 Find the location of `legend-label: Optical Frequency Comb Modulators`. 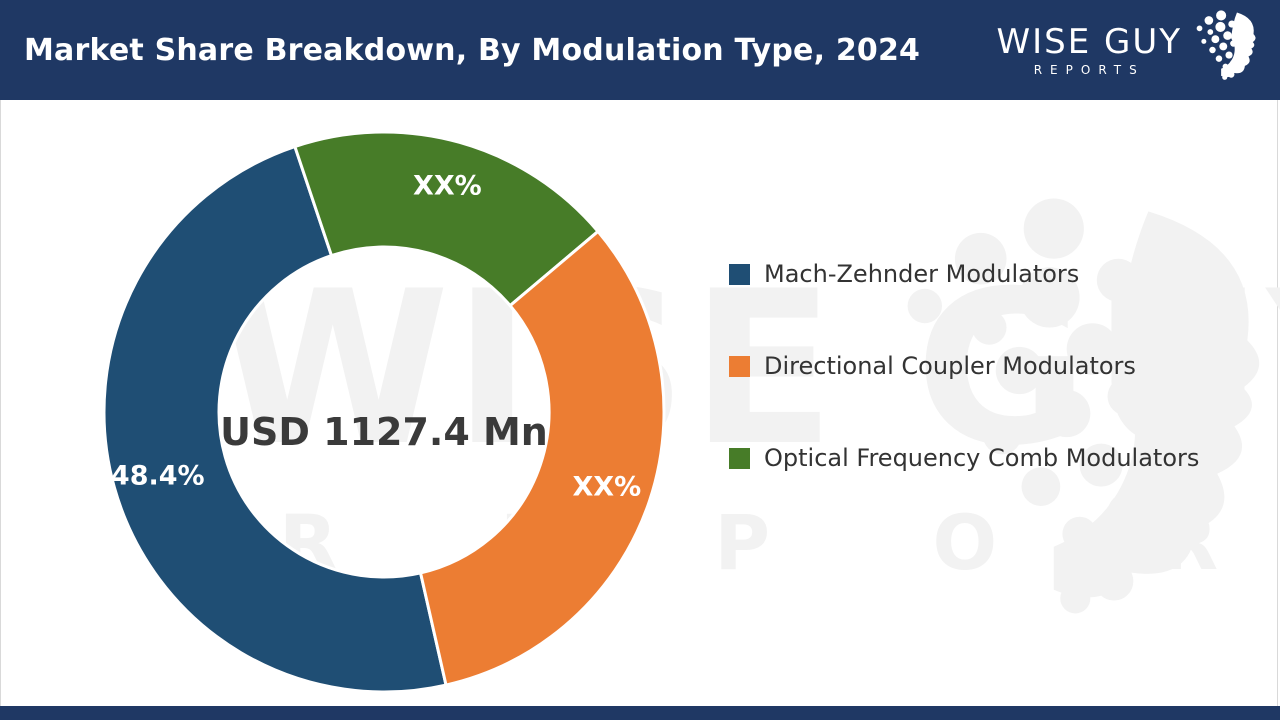

legend-label: Optical Frequency Comb Modulators is located at coordinates (982, 458).